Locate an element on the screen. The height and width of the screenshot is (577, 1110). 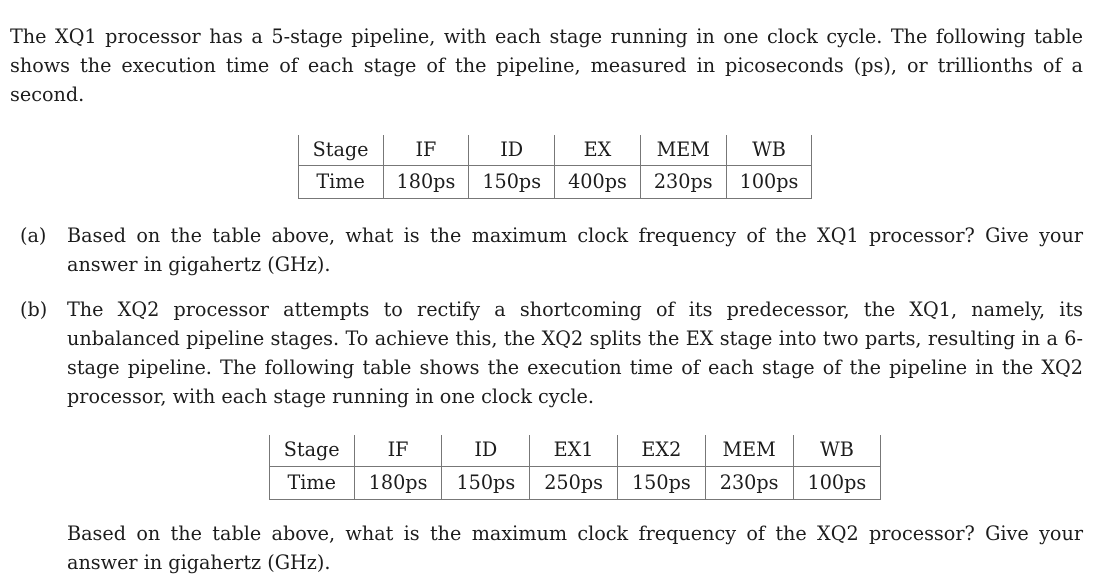
table-row: Time 180ps 150ps 400ps 230ps 100ps is located at coordinates (555, 182).